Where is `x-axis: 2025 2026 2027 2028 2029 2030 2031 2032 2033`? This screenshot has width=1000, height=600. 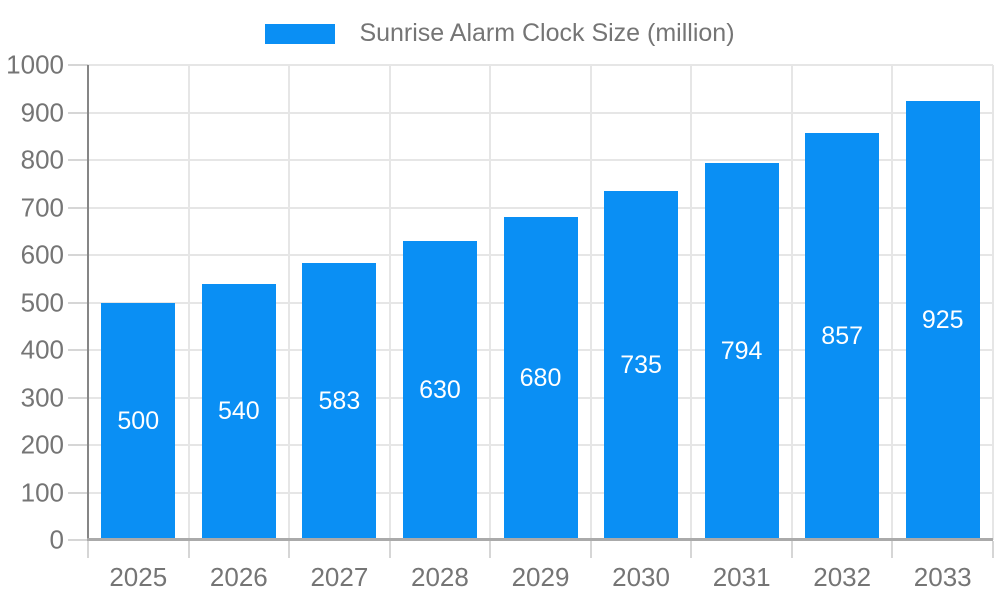
x-axis: 2025 2026 2027 2028 2029 2030 2031 2032 2033 is located at coordinates (540, 570).